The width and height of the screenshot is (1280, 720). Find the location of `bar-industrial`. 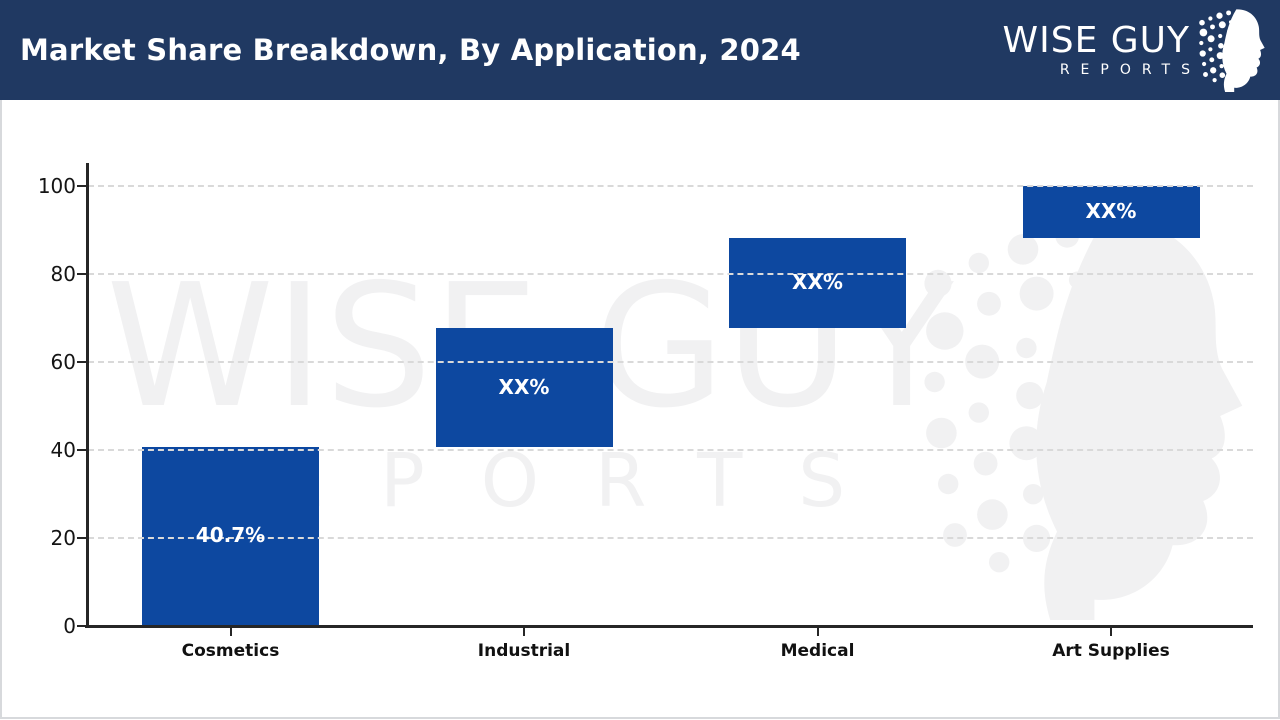

bar-industrial is located at coordinates (524, 387).